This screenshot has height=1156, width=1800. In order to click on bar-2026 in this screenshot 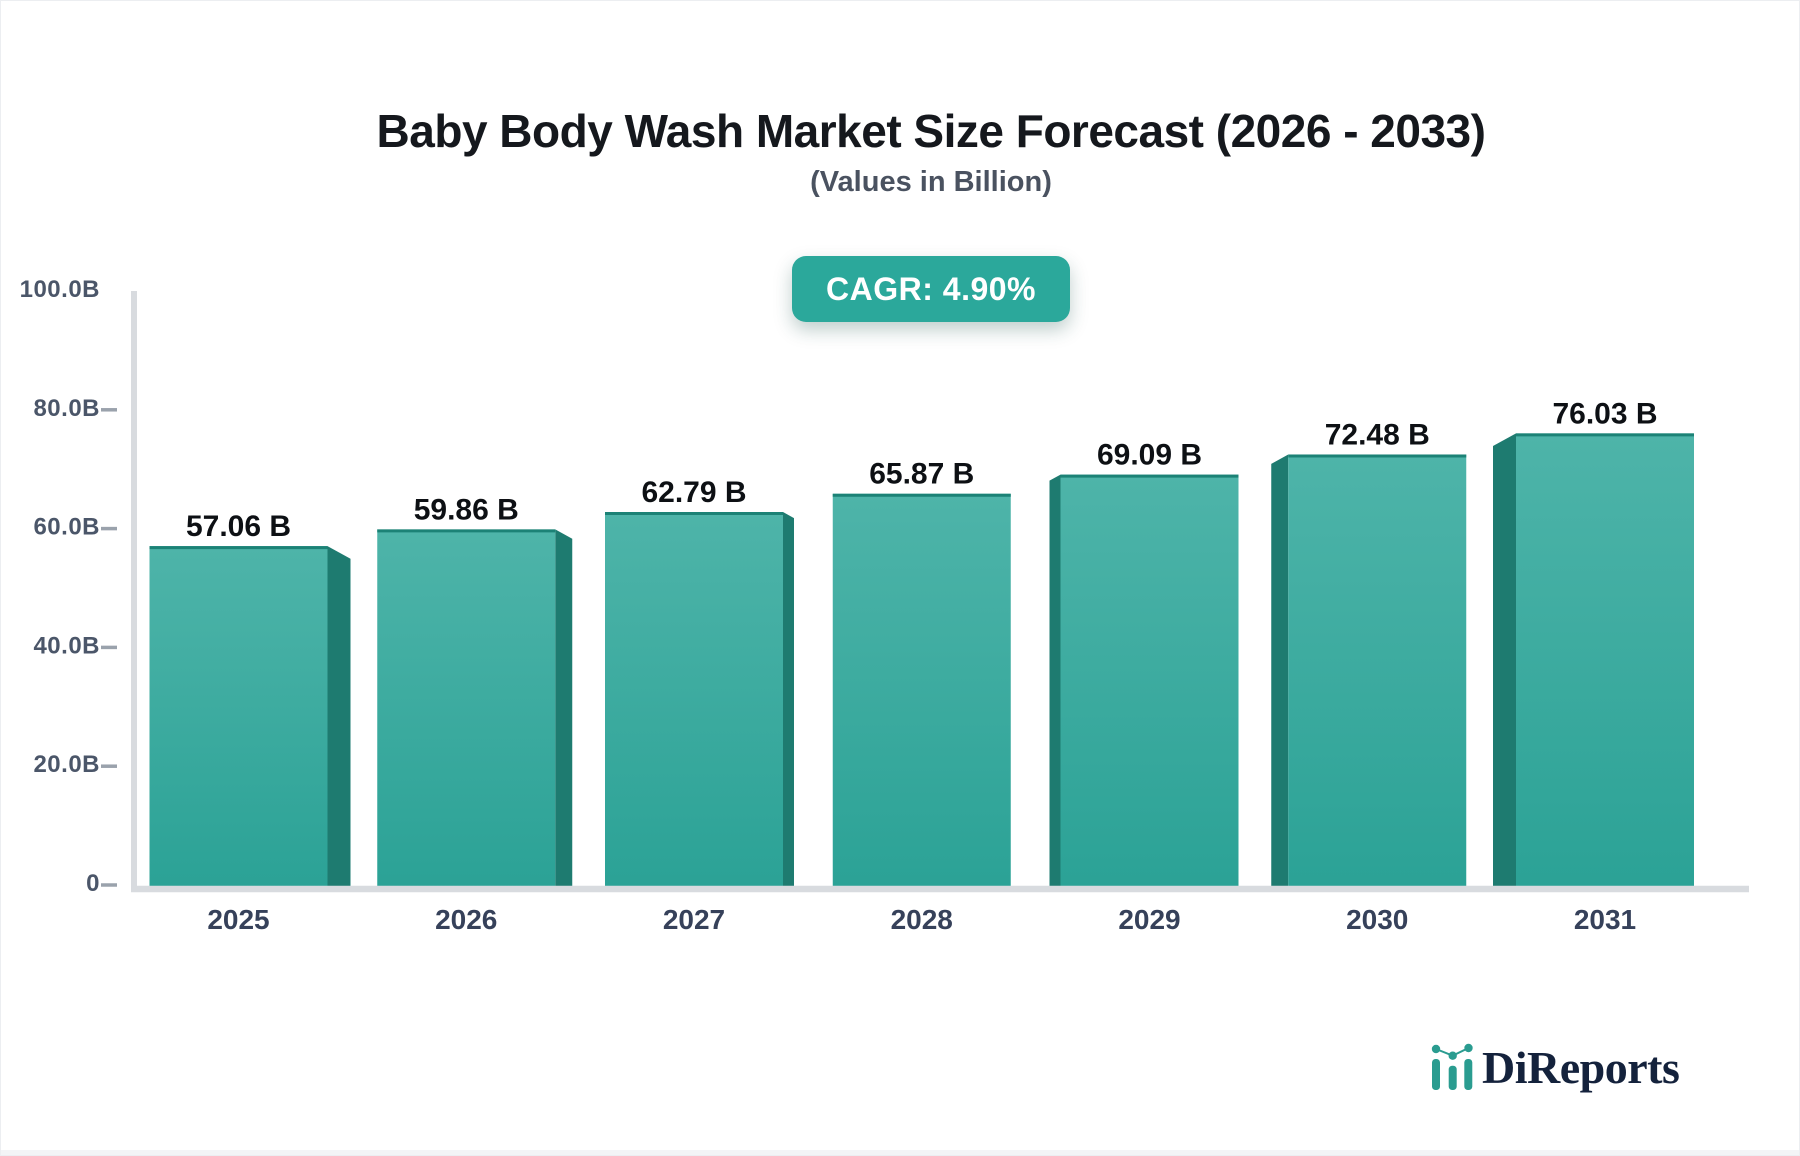, I will do `click(466, 708)`.